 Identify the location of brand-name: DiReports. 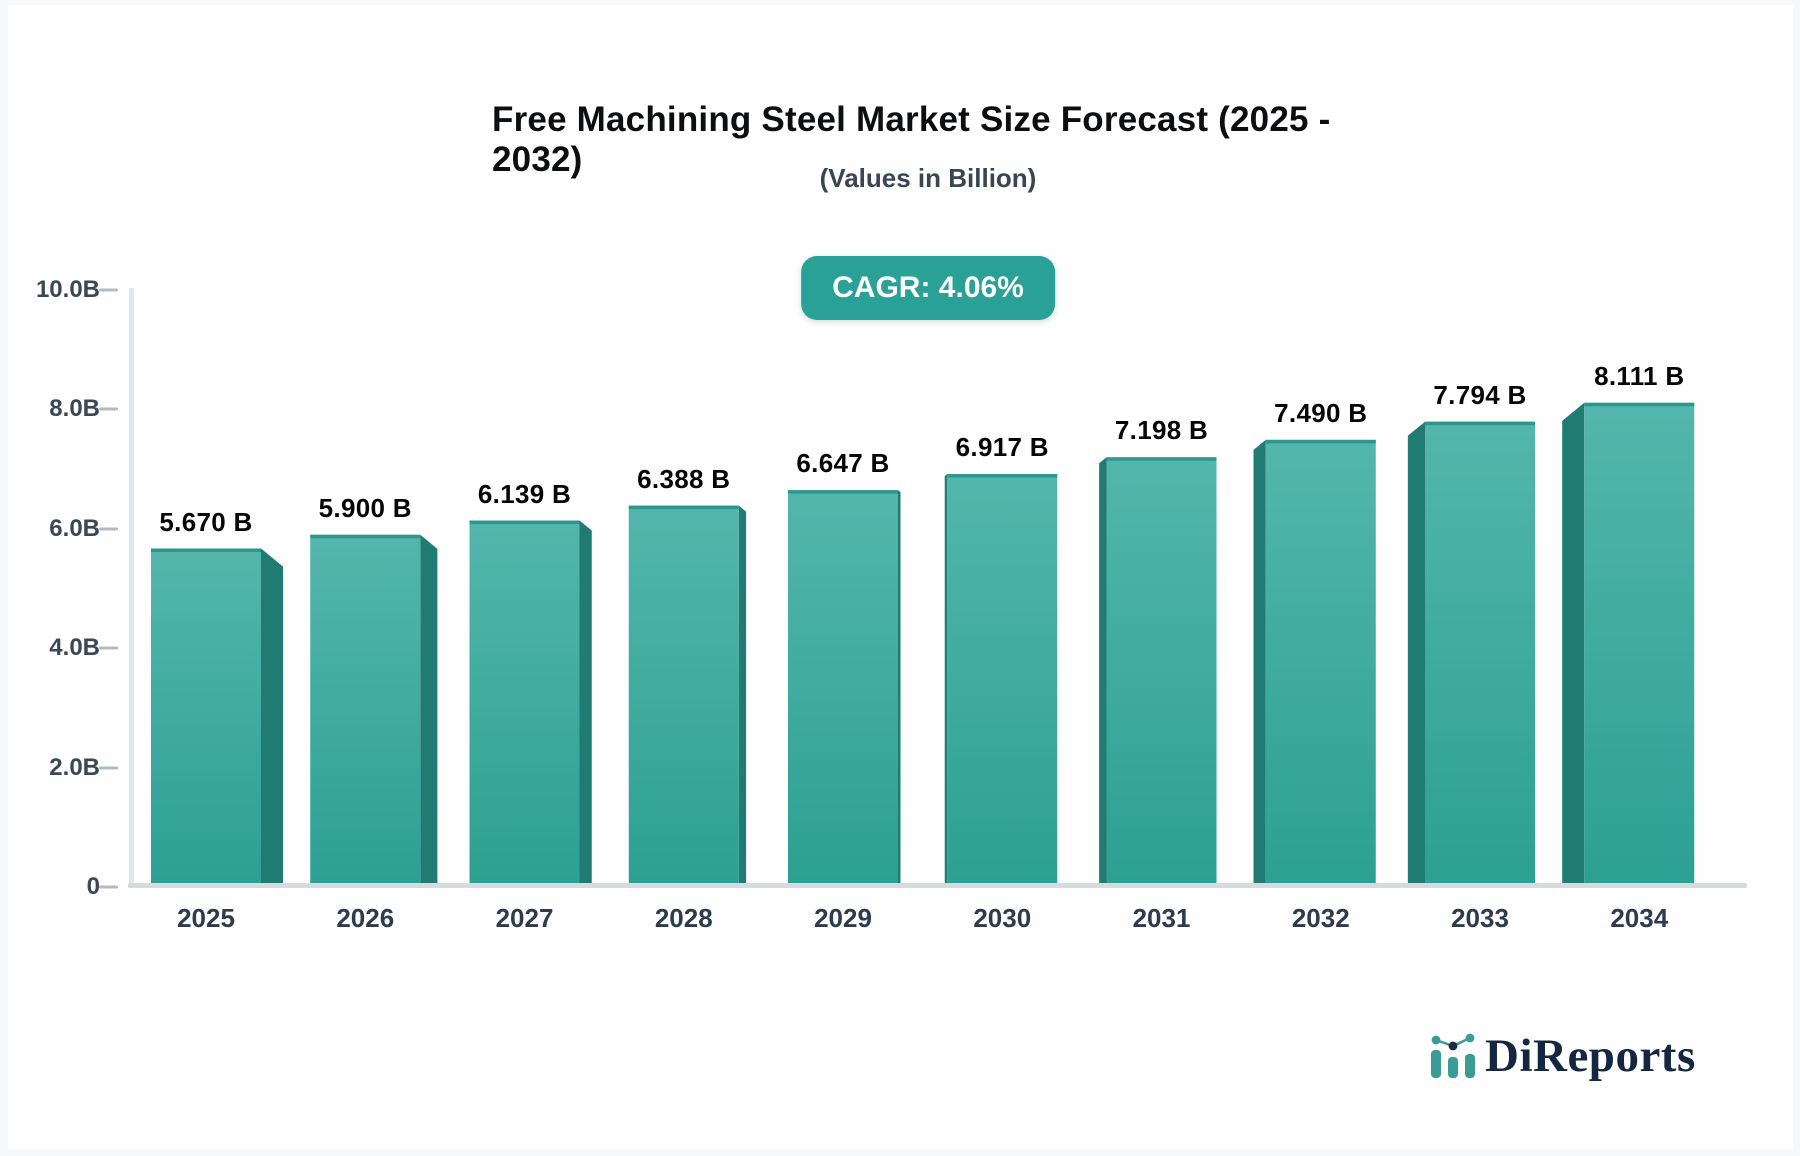
(1590, 1056).